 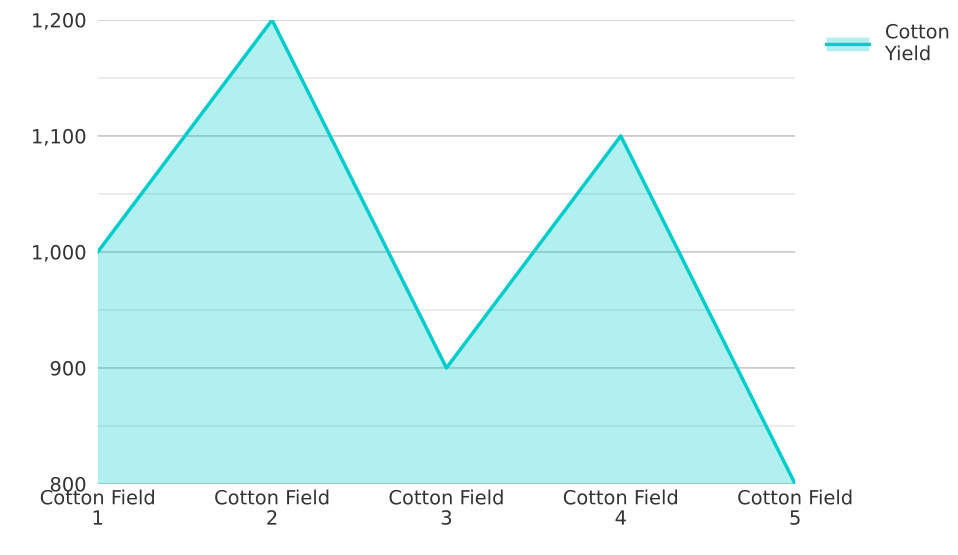 What do you see at coordinates (68, 484) in the screenshot?
I see `y-tick-label: 800` at bounding box center [68, 484].